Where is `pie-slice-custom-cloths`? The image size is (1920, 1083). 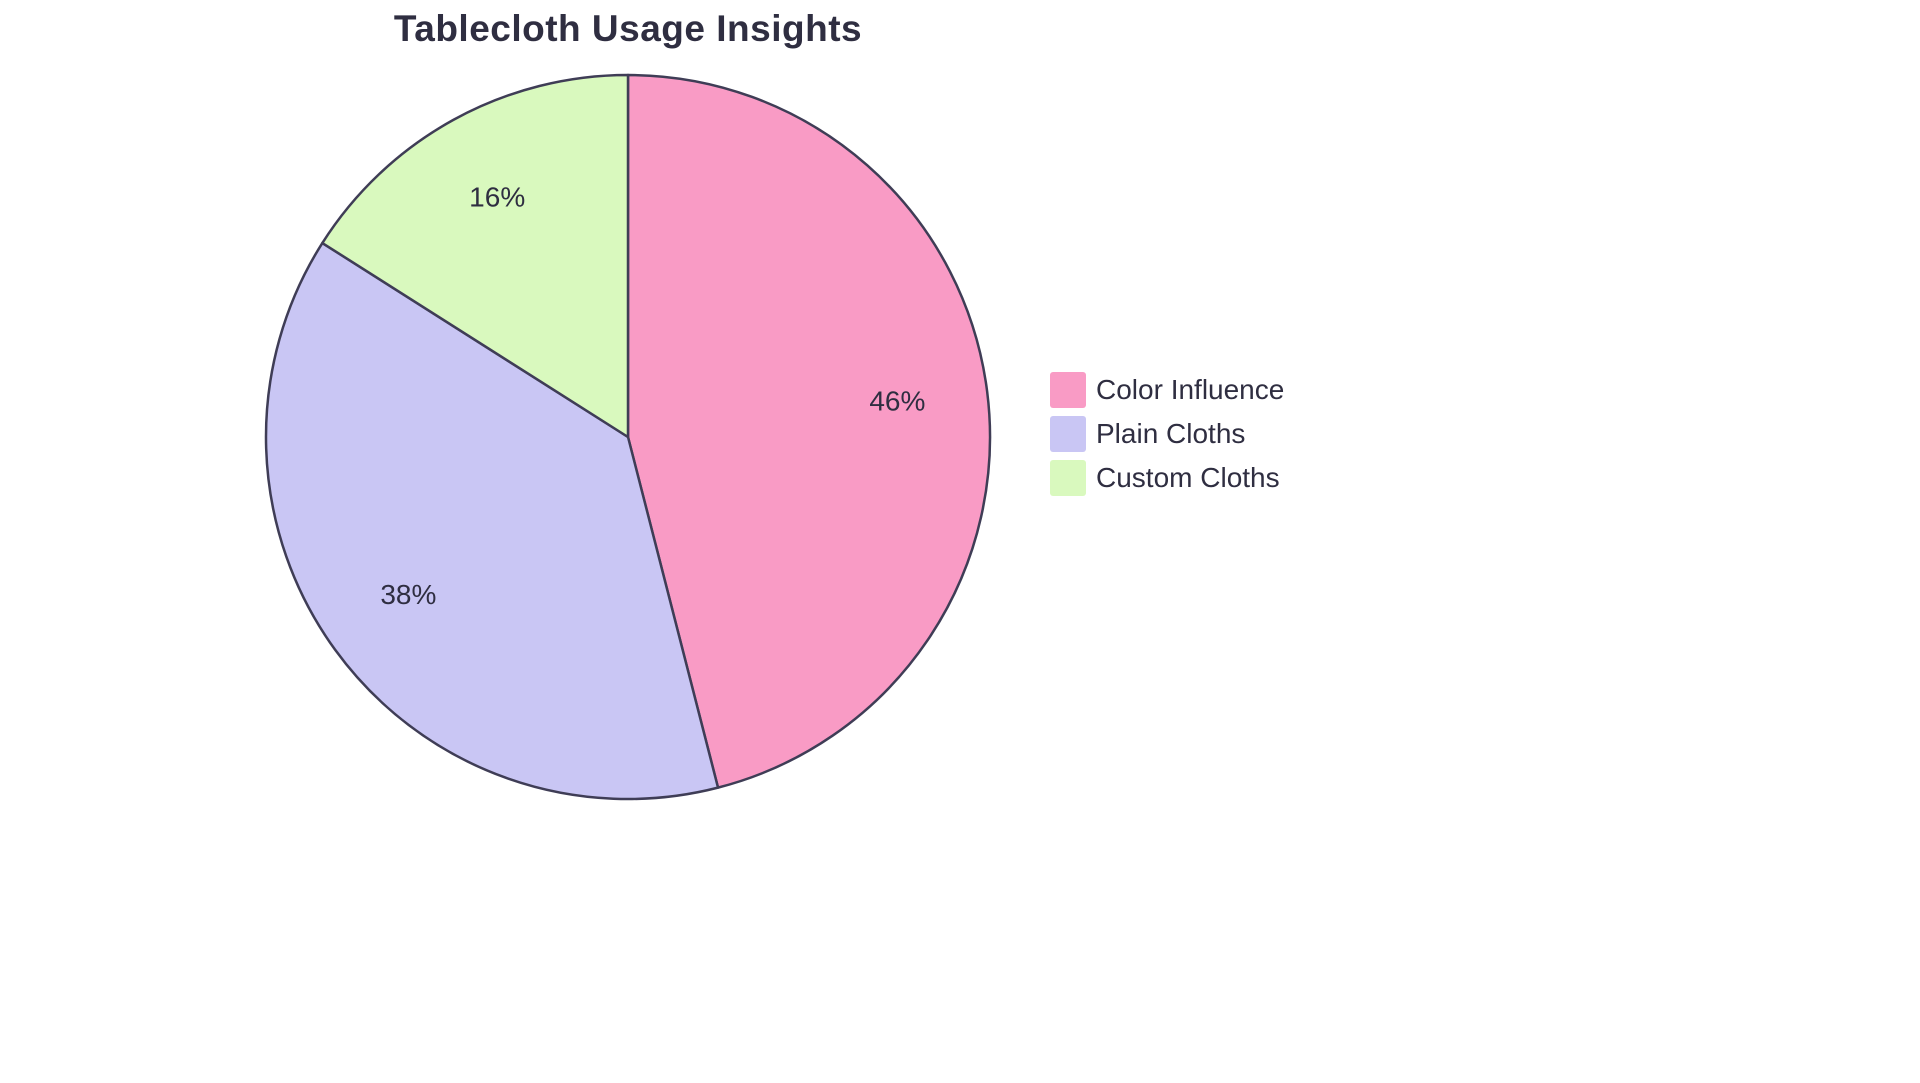
pie-slice-custom-cloths is located at coordinates (475, 256).